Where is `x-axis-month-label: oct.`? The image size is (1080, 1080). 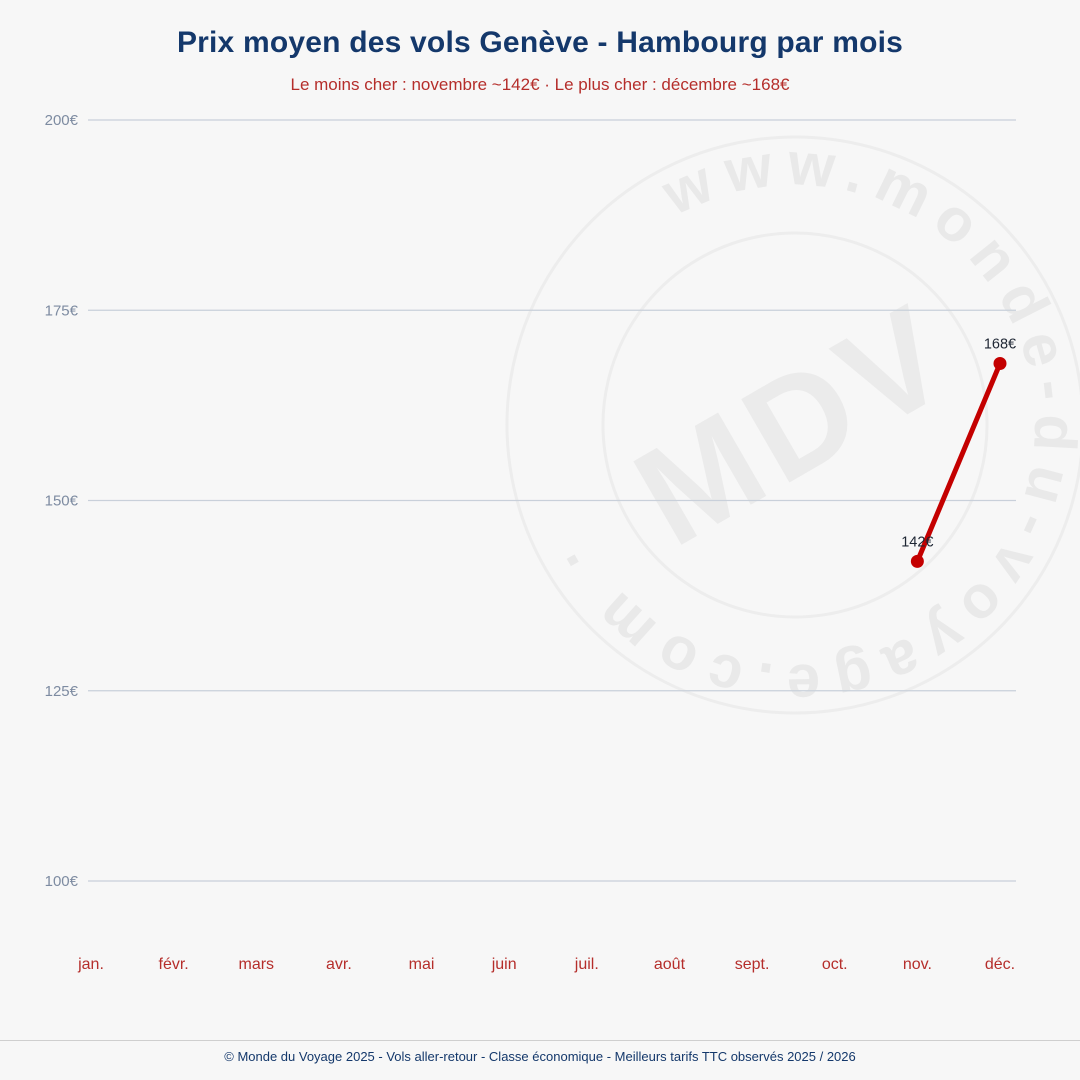 x-axis-month-label: oct. is located at coordinates (835, 964).